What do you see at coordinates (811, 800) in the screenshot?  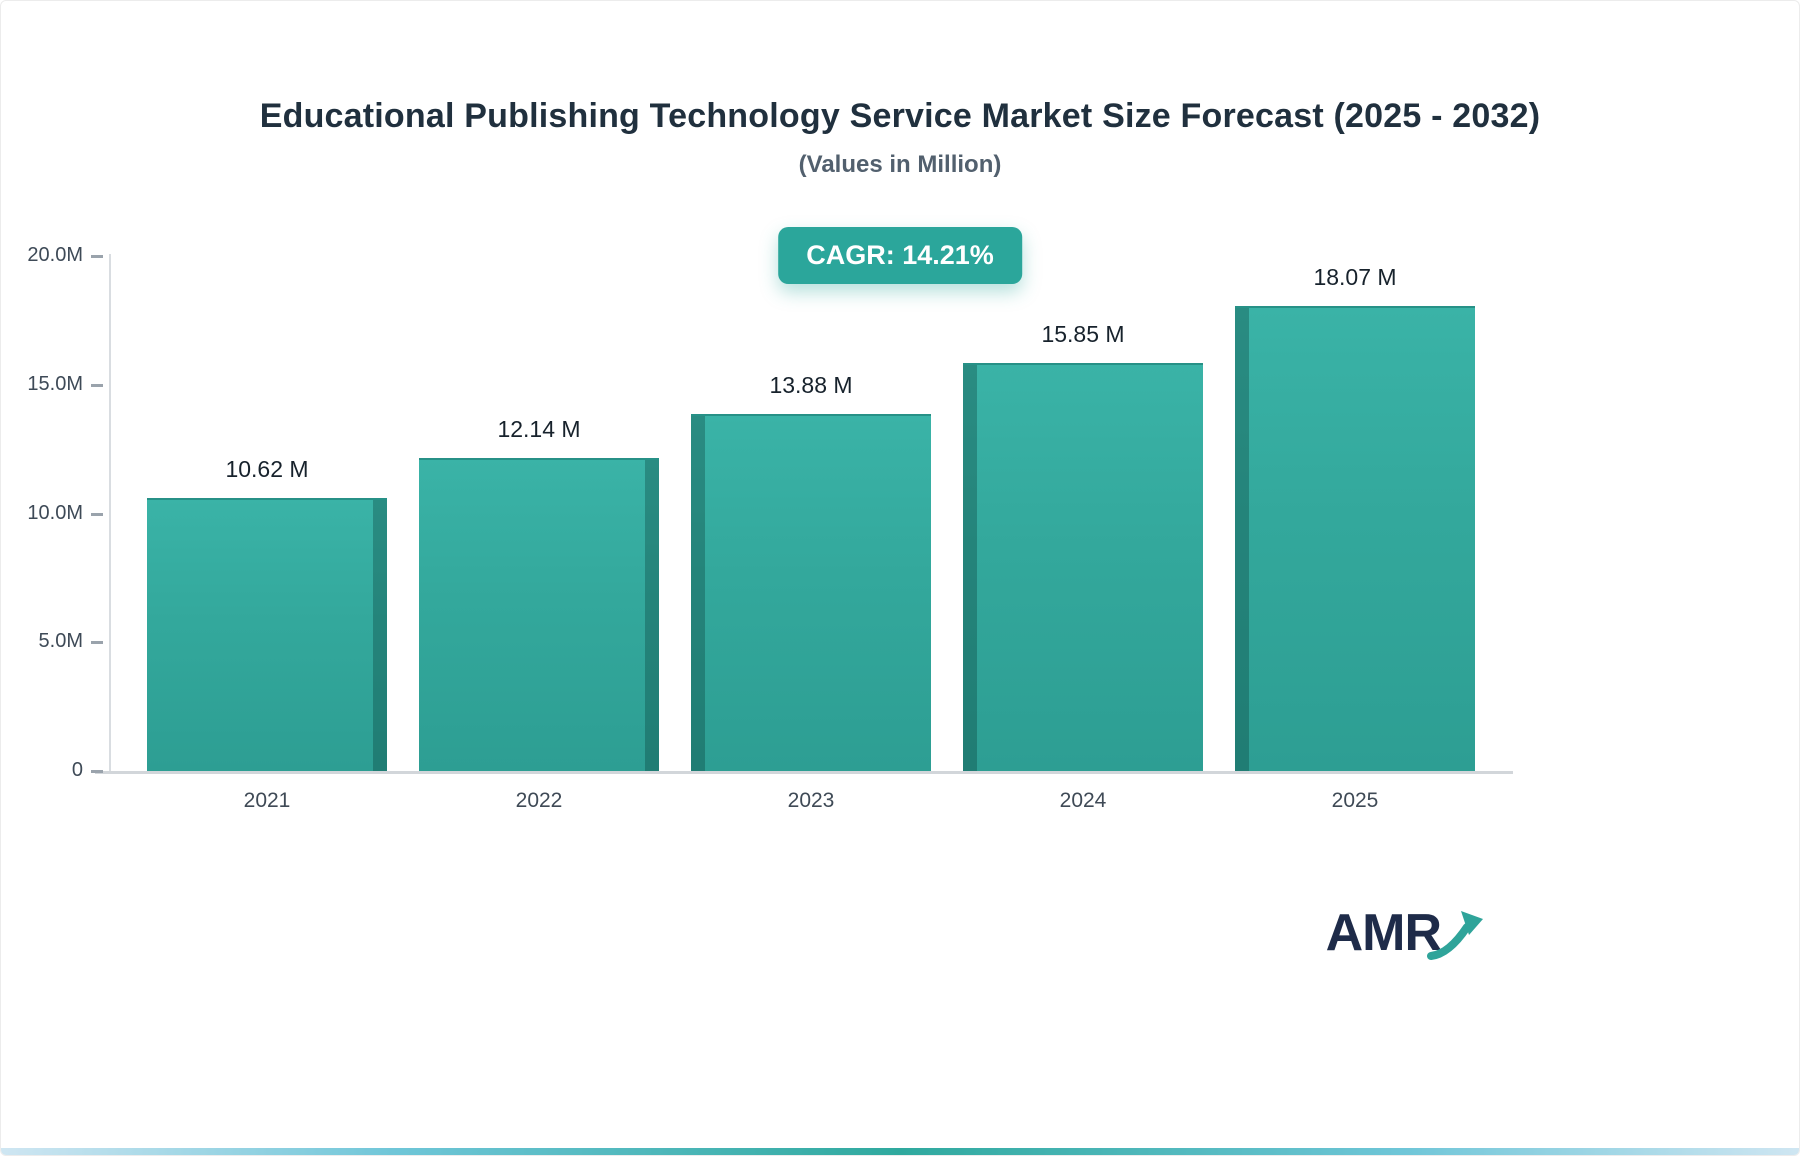 I see `x-axis-label: 2023` at bounding box center [811, 800].